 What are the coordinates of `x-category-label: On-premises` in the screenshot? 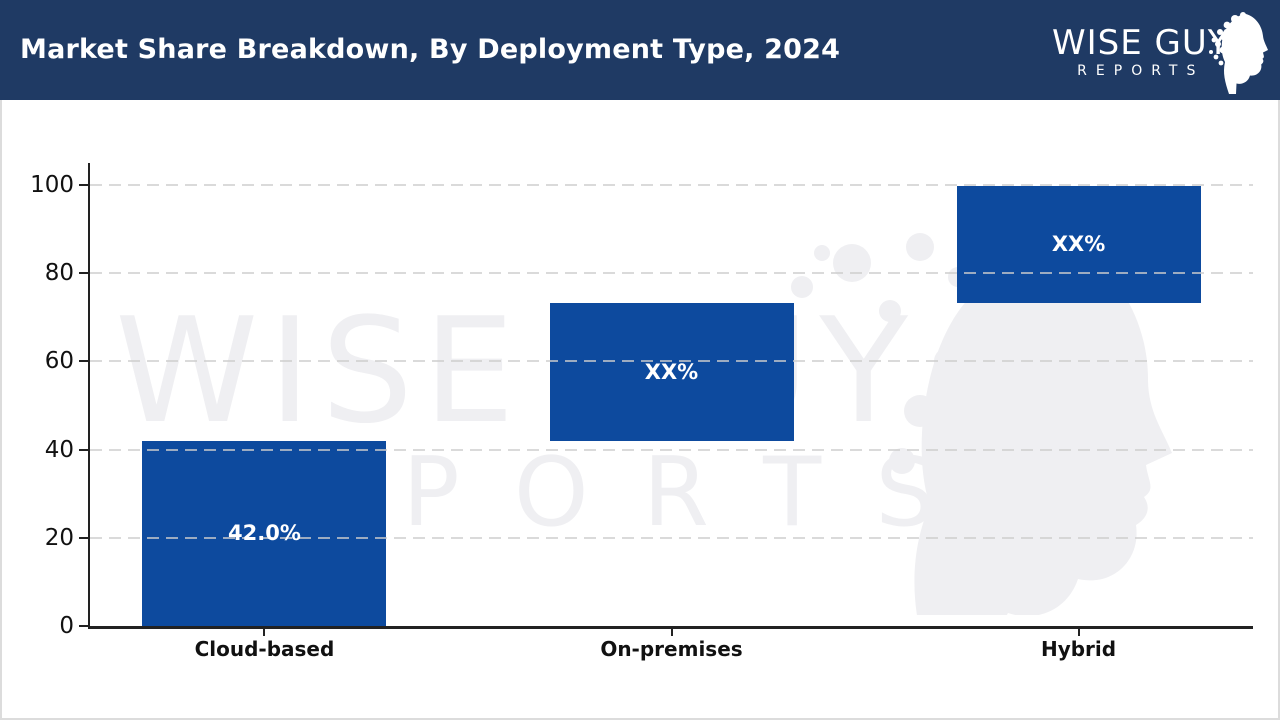 It's located at (671, 649).